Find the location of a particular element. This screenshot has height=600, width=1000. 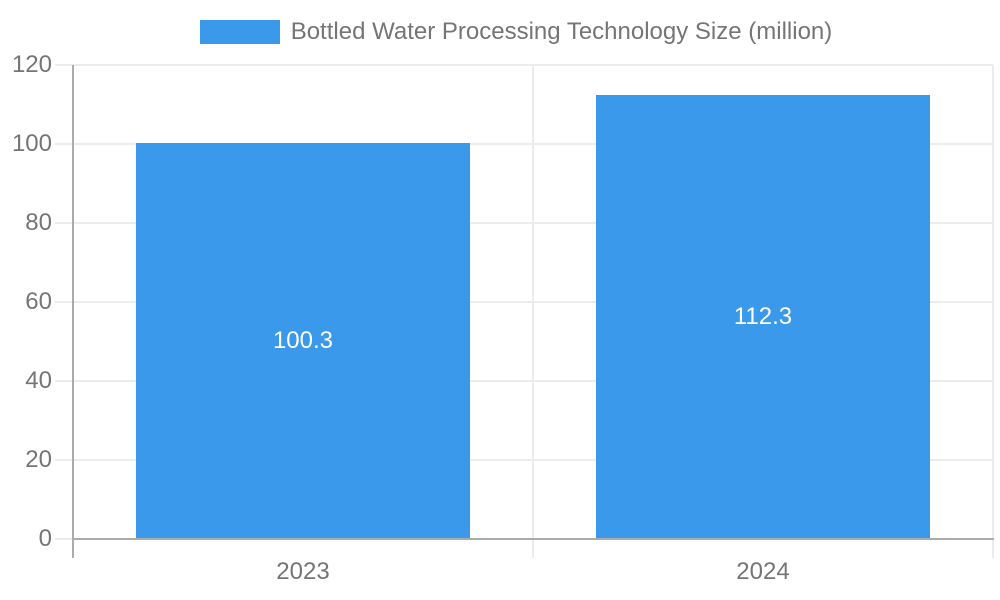

y-tick-label: 120 is located at coordinates (31, 64).